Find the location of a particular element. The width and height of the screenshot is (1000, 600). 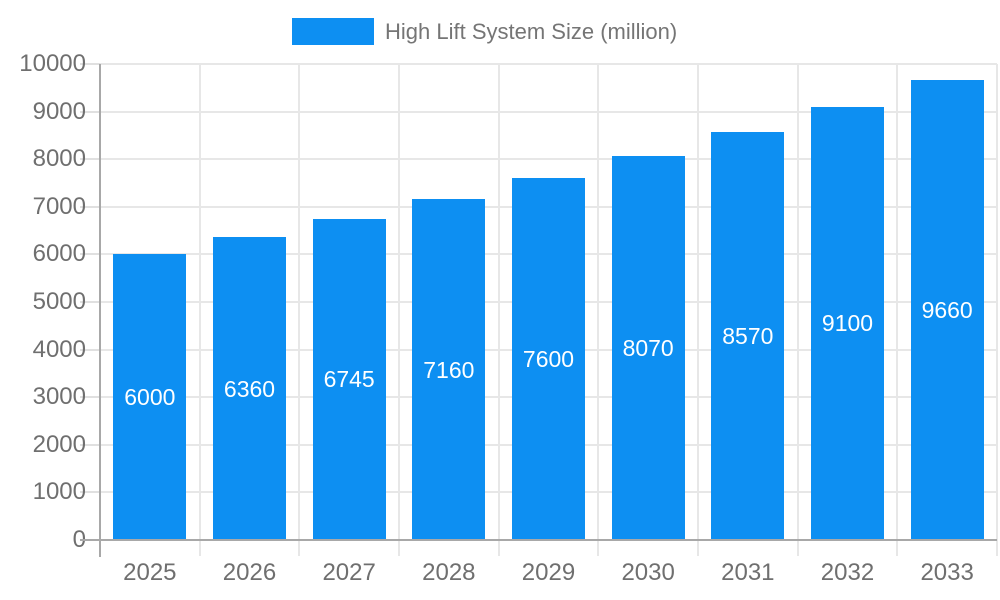

bar-value-label: 6360 is located at coordinates (249, 388).